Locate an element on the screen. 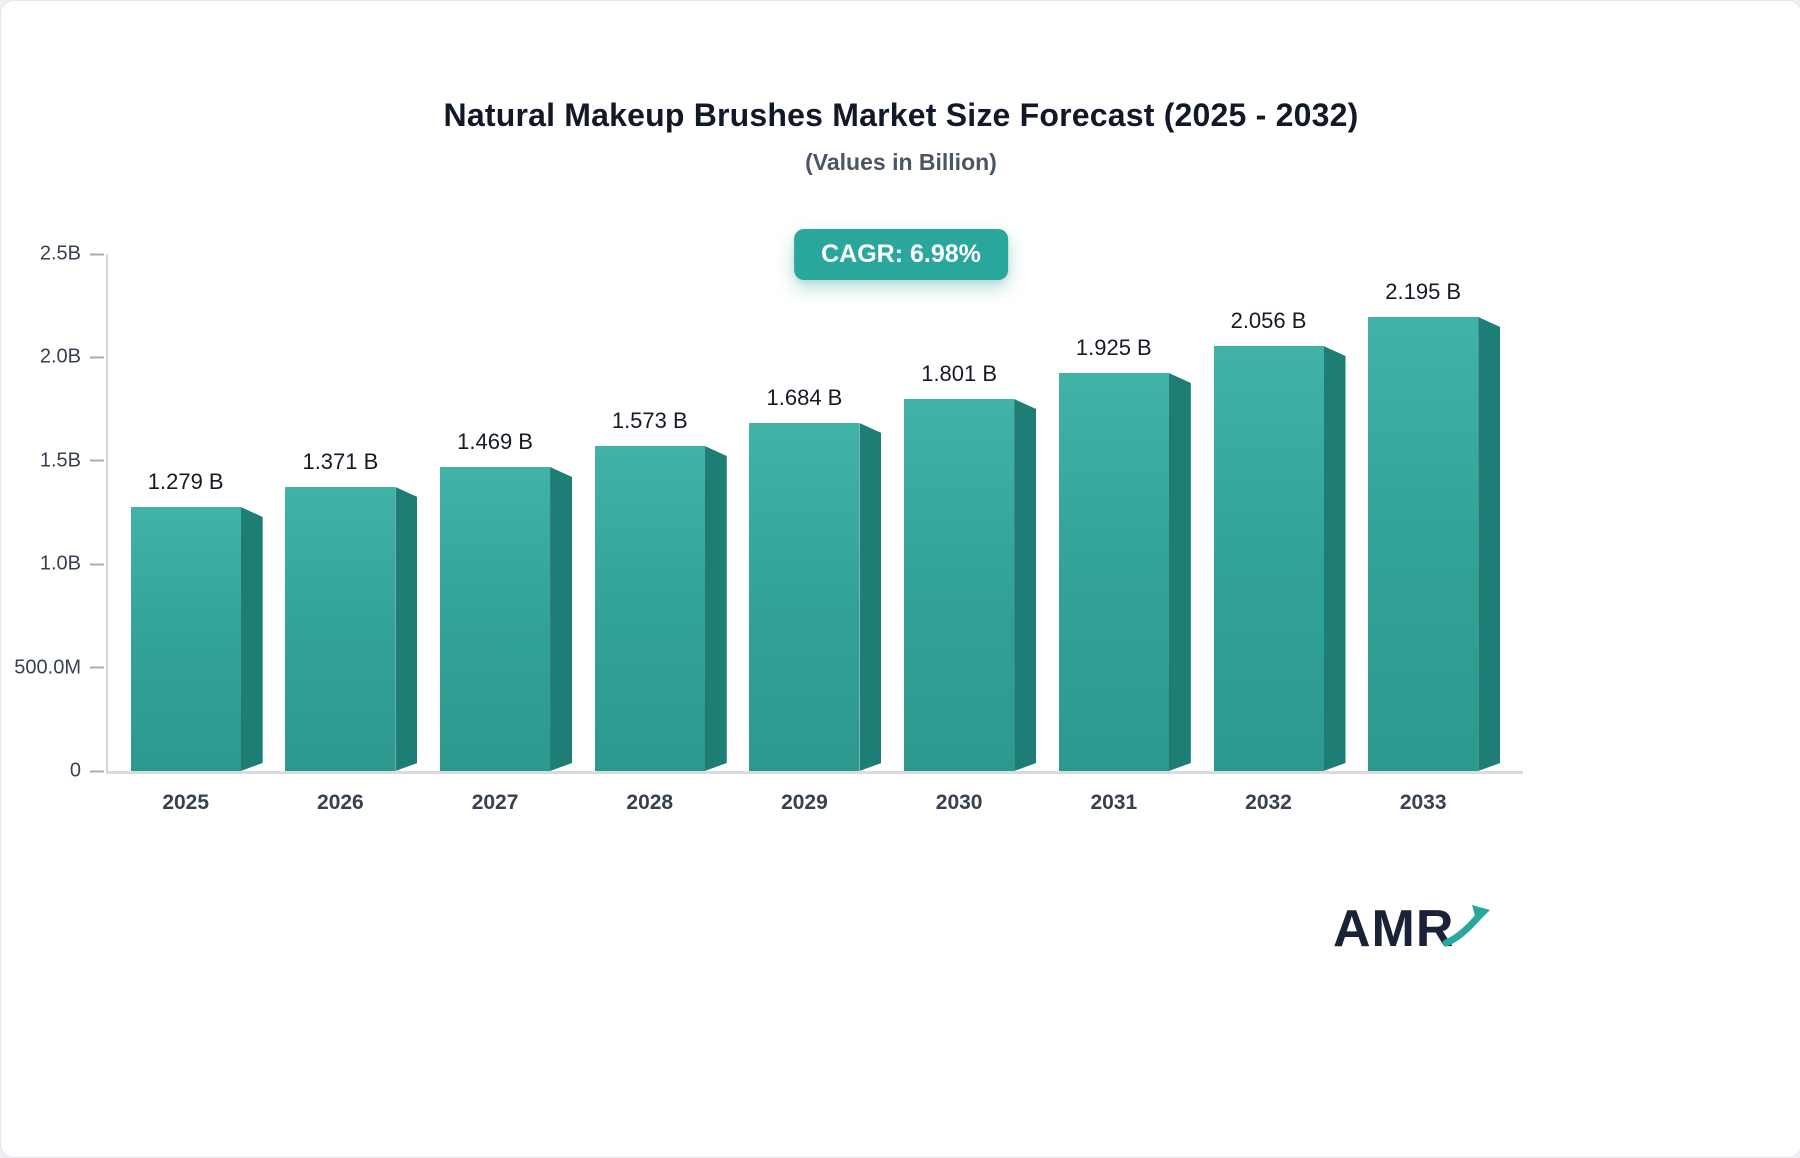 Image resolution: width=1800 pixels, height=1158 pixels. bar-value-label: 2.056 B is located at coordinates (1268, 320).